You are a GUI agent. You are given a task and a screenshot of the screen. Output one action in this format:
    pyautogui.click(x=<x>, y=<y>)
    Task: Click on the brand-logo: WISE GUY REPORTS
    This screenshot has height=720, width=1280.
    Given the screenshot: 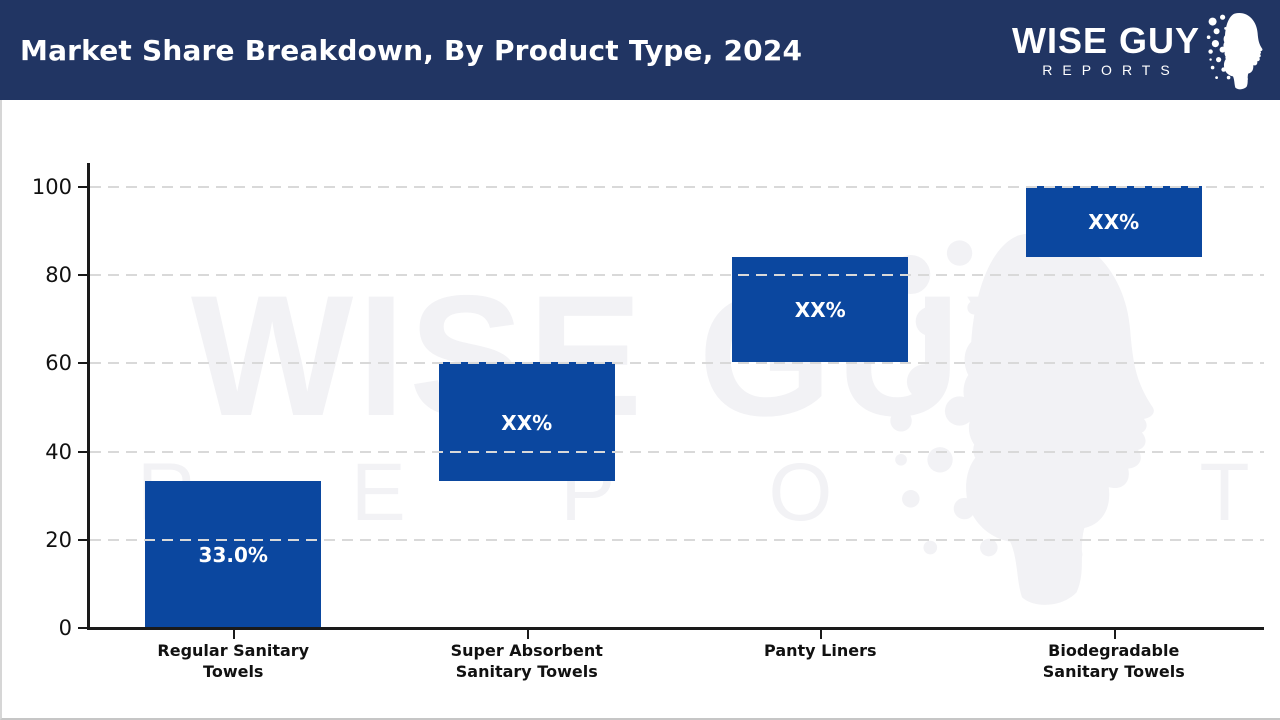 What is the action you would take?
    pyautogui.click(x=1139, y=50)
    